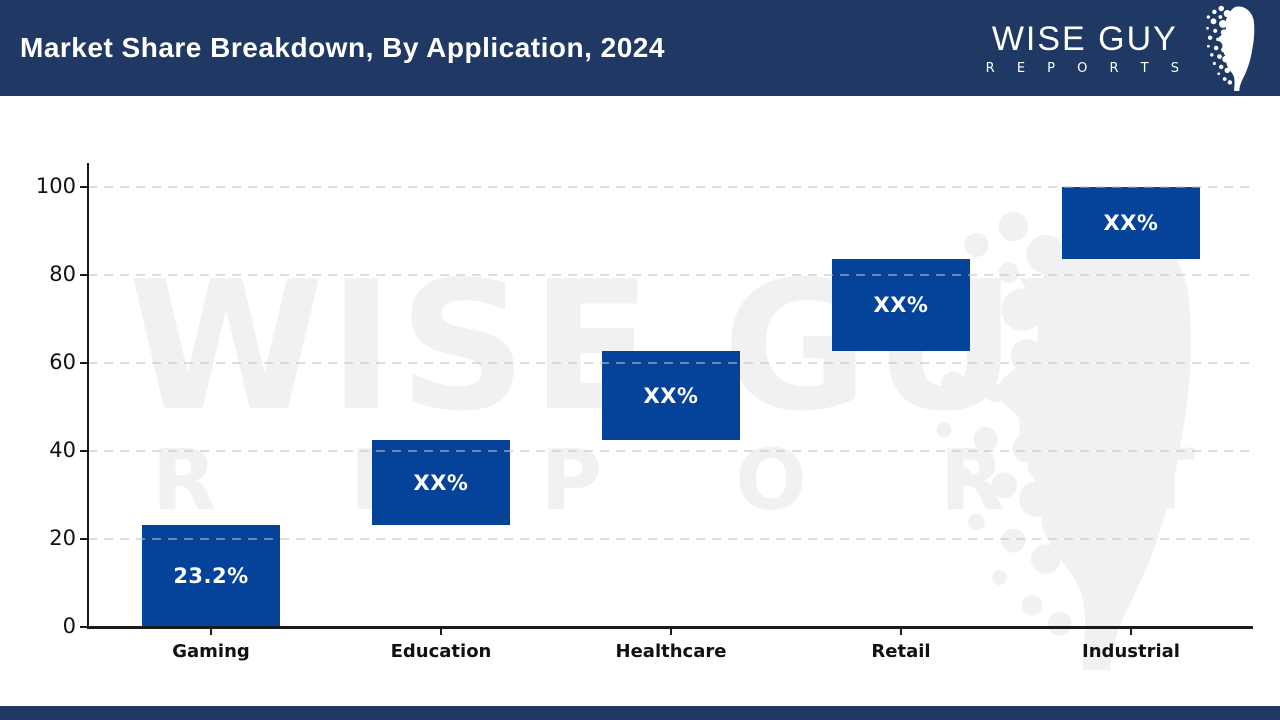 The width and height of the screenshot is (1280, 720). I want to click on brand-logo: WISE GUY R E P O R T S, so click(1124, 48).